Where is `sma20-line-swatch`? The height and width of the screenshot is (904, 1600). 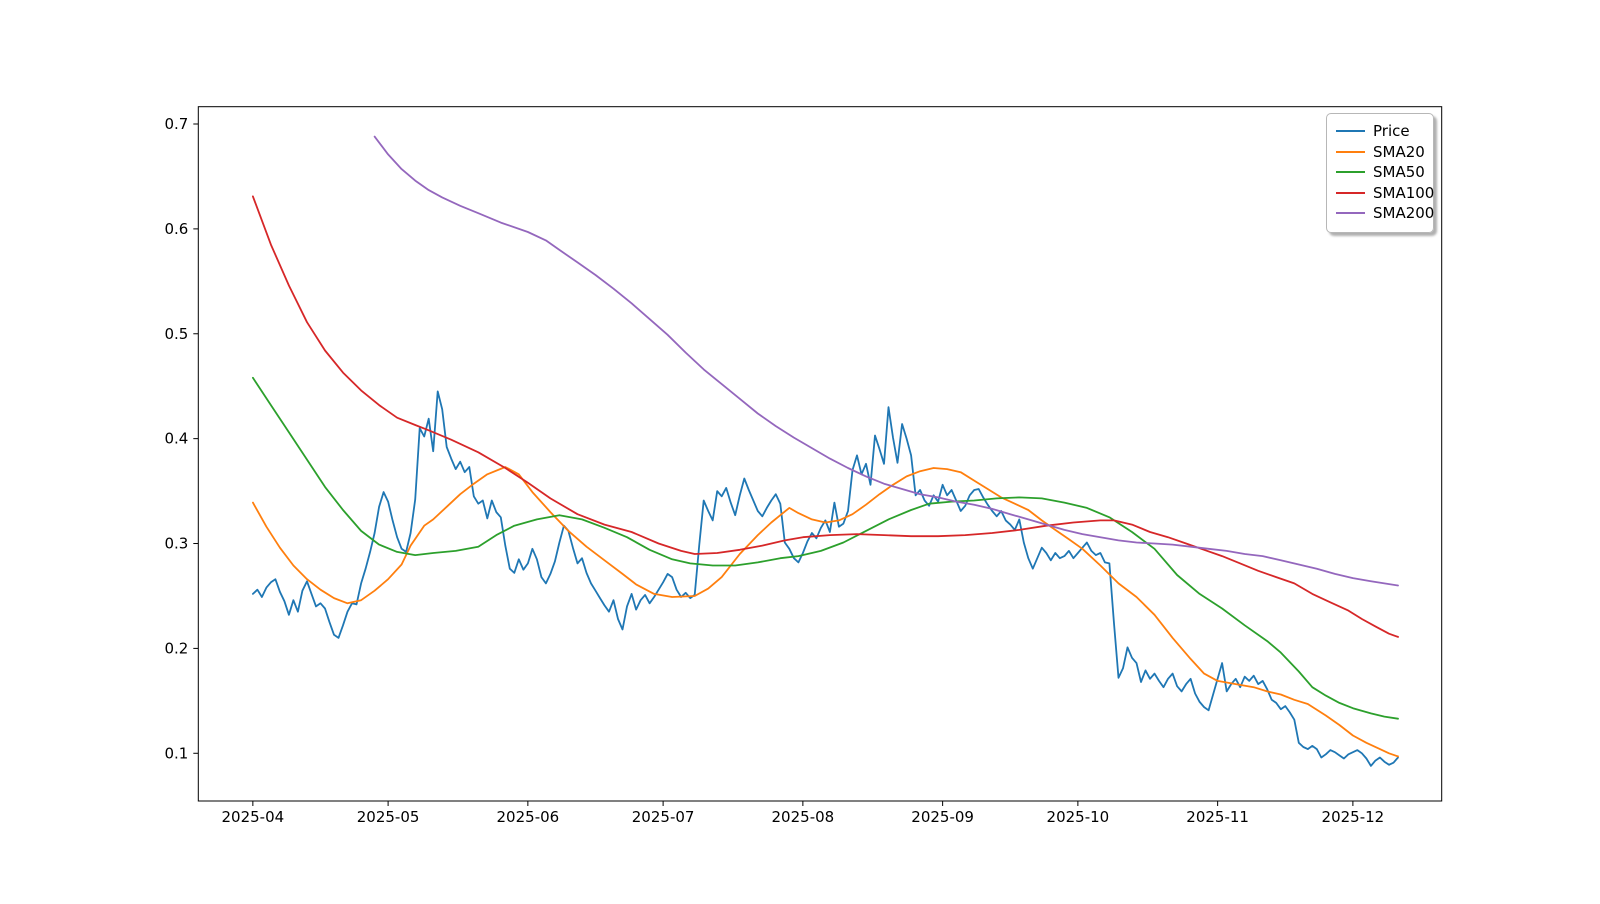 sma20-line-swatch is located at coordinates (1350, 151).